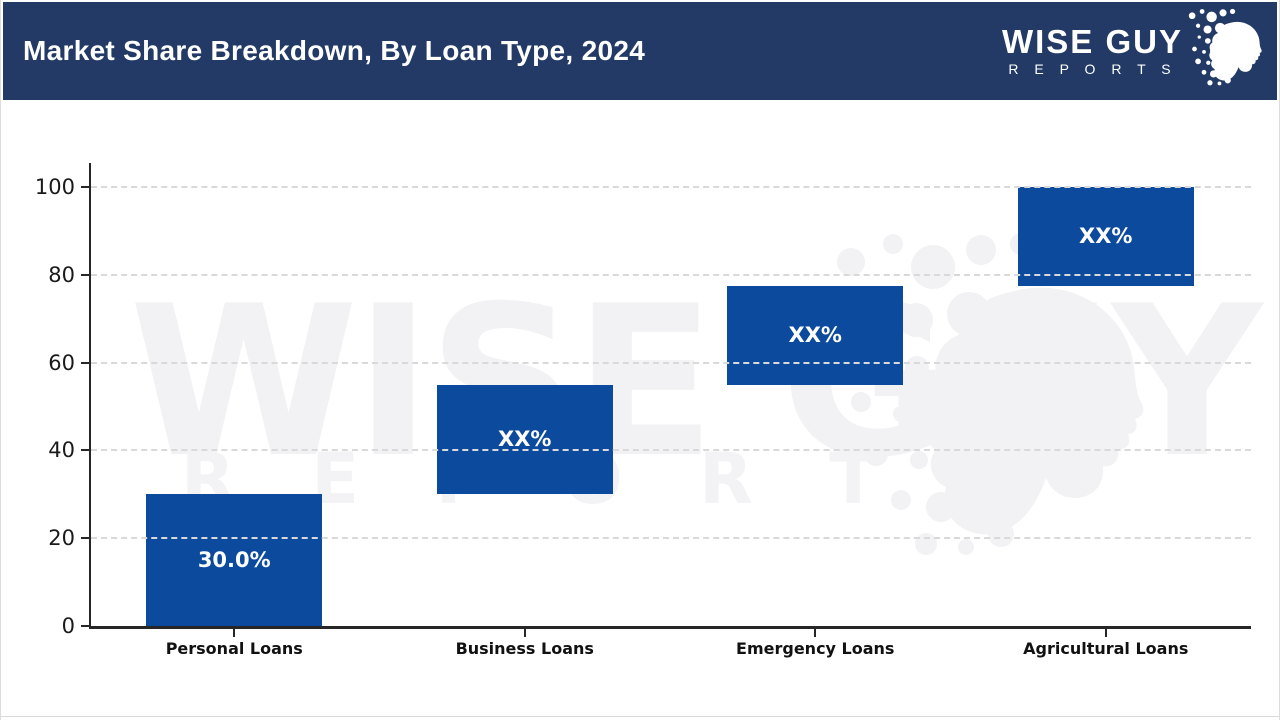 This screenshot has height=720, width=1280. I want to click on y-tick-label-100: 100, so click(54, 187).